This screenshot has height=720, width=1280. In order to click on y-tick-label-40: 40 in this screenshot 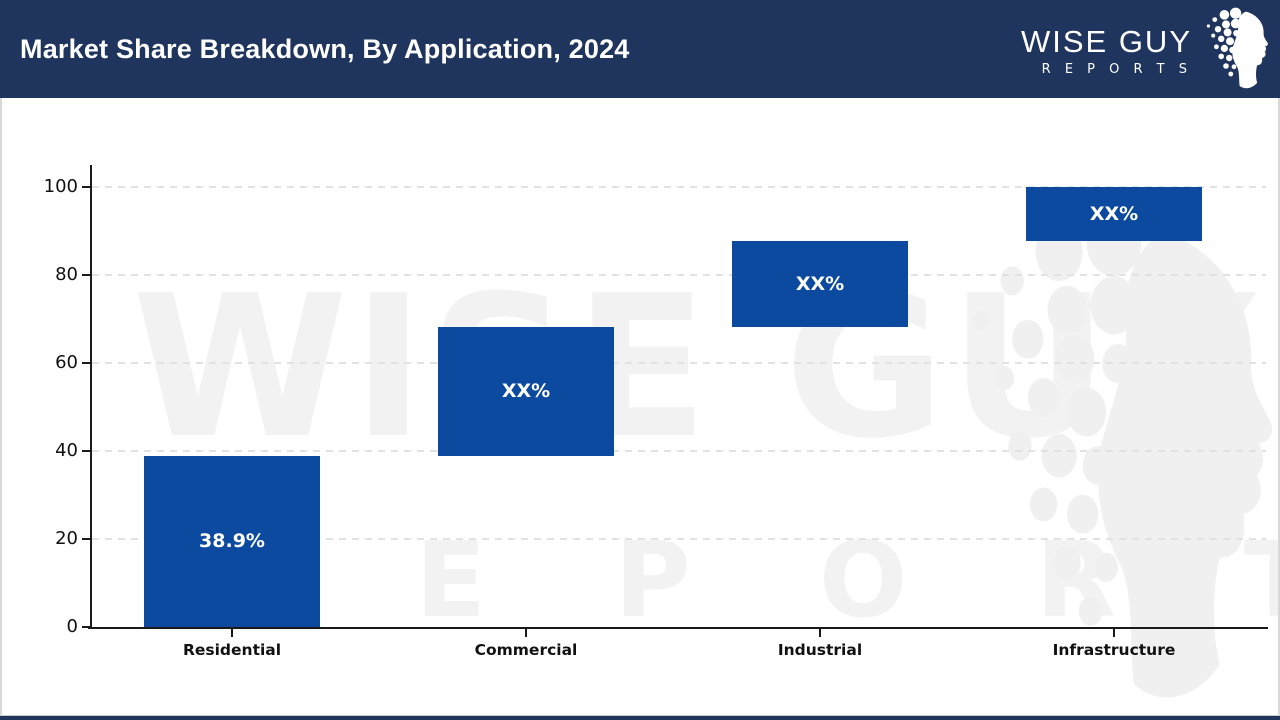, I will do `click(66, 450)`.